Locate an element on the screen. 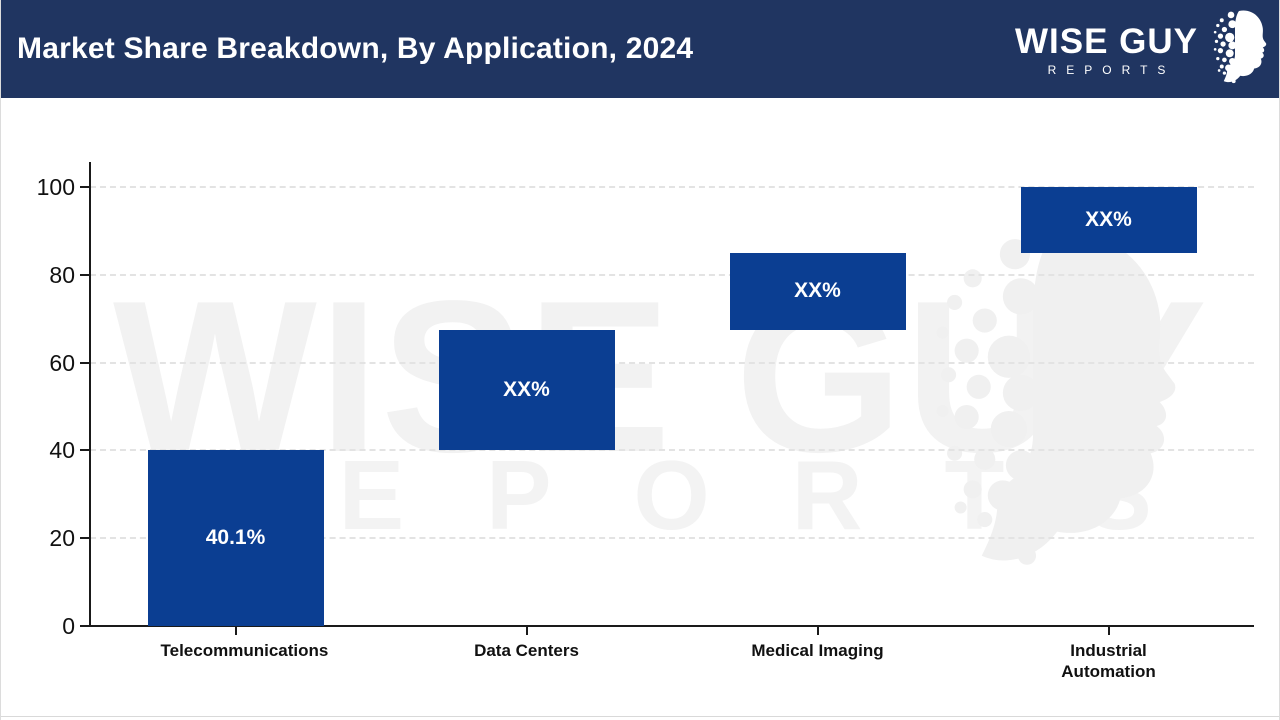  bar-telecommunications: 40.1% is located at coordinates (235, 538).